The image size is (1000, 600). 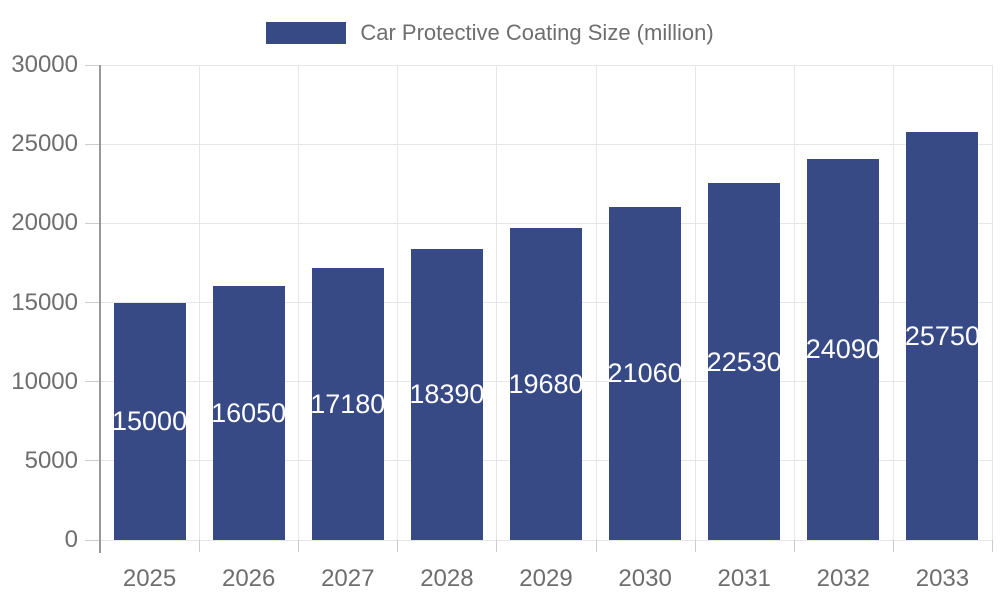 I want to click on x-axis-label-2026: 2026, so click(x=248, y=578).